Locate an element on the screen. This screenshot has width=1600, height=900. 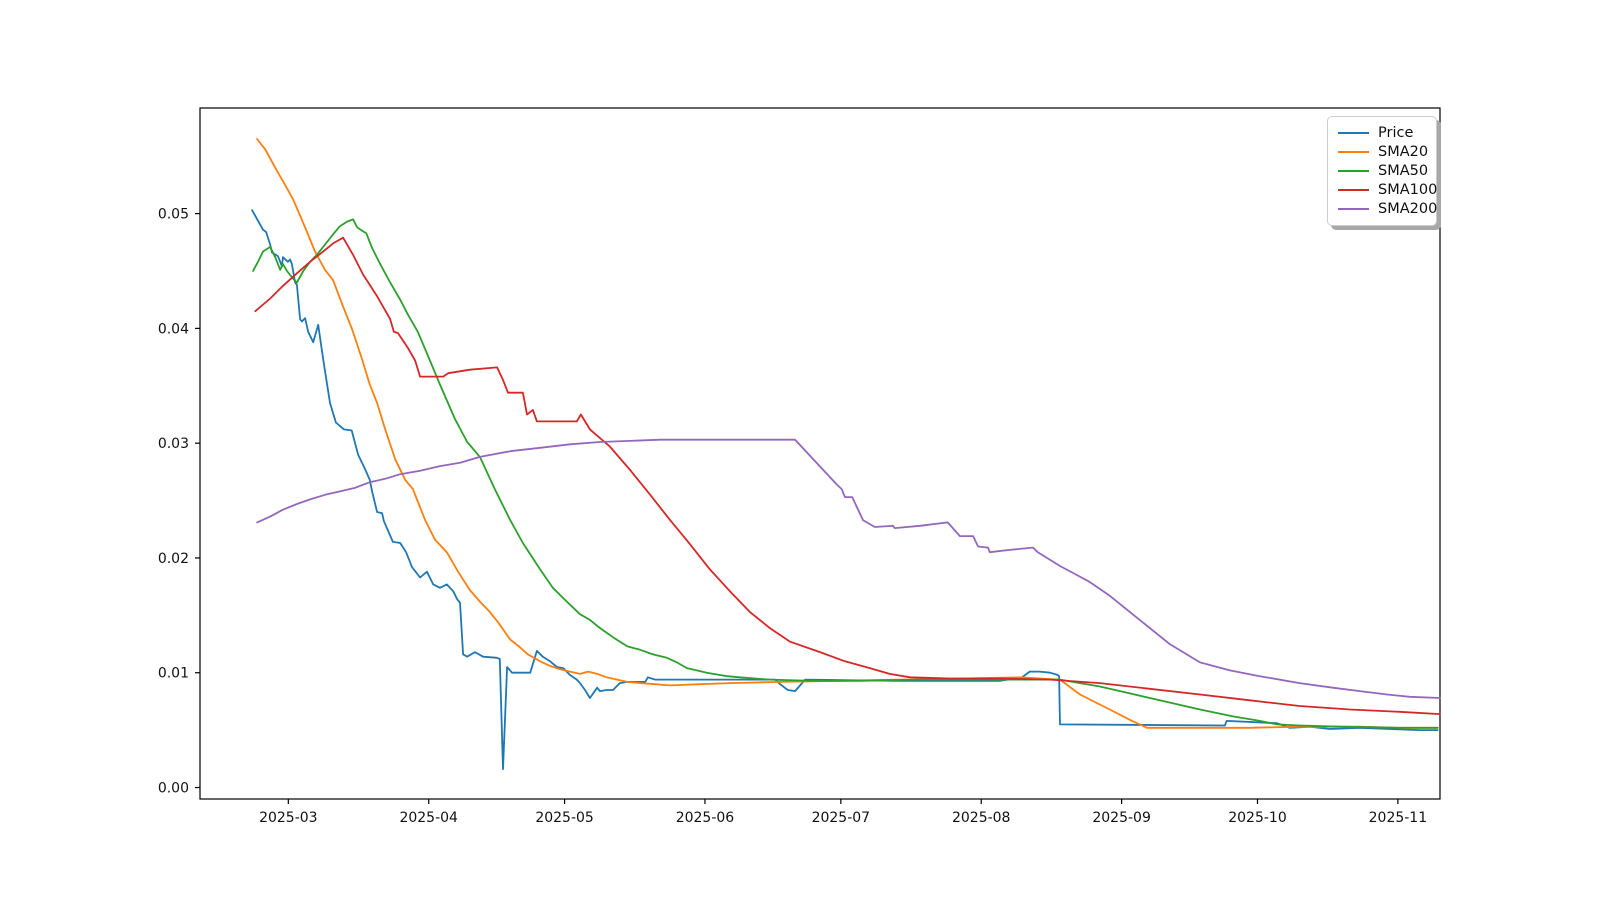
y-tick-label: 0.03 is located at coordinates (173, 444).